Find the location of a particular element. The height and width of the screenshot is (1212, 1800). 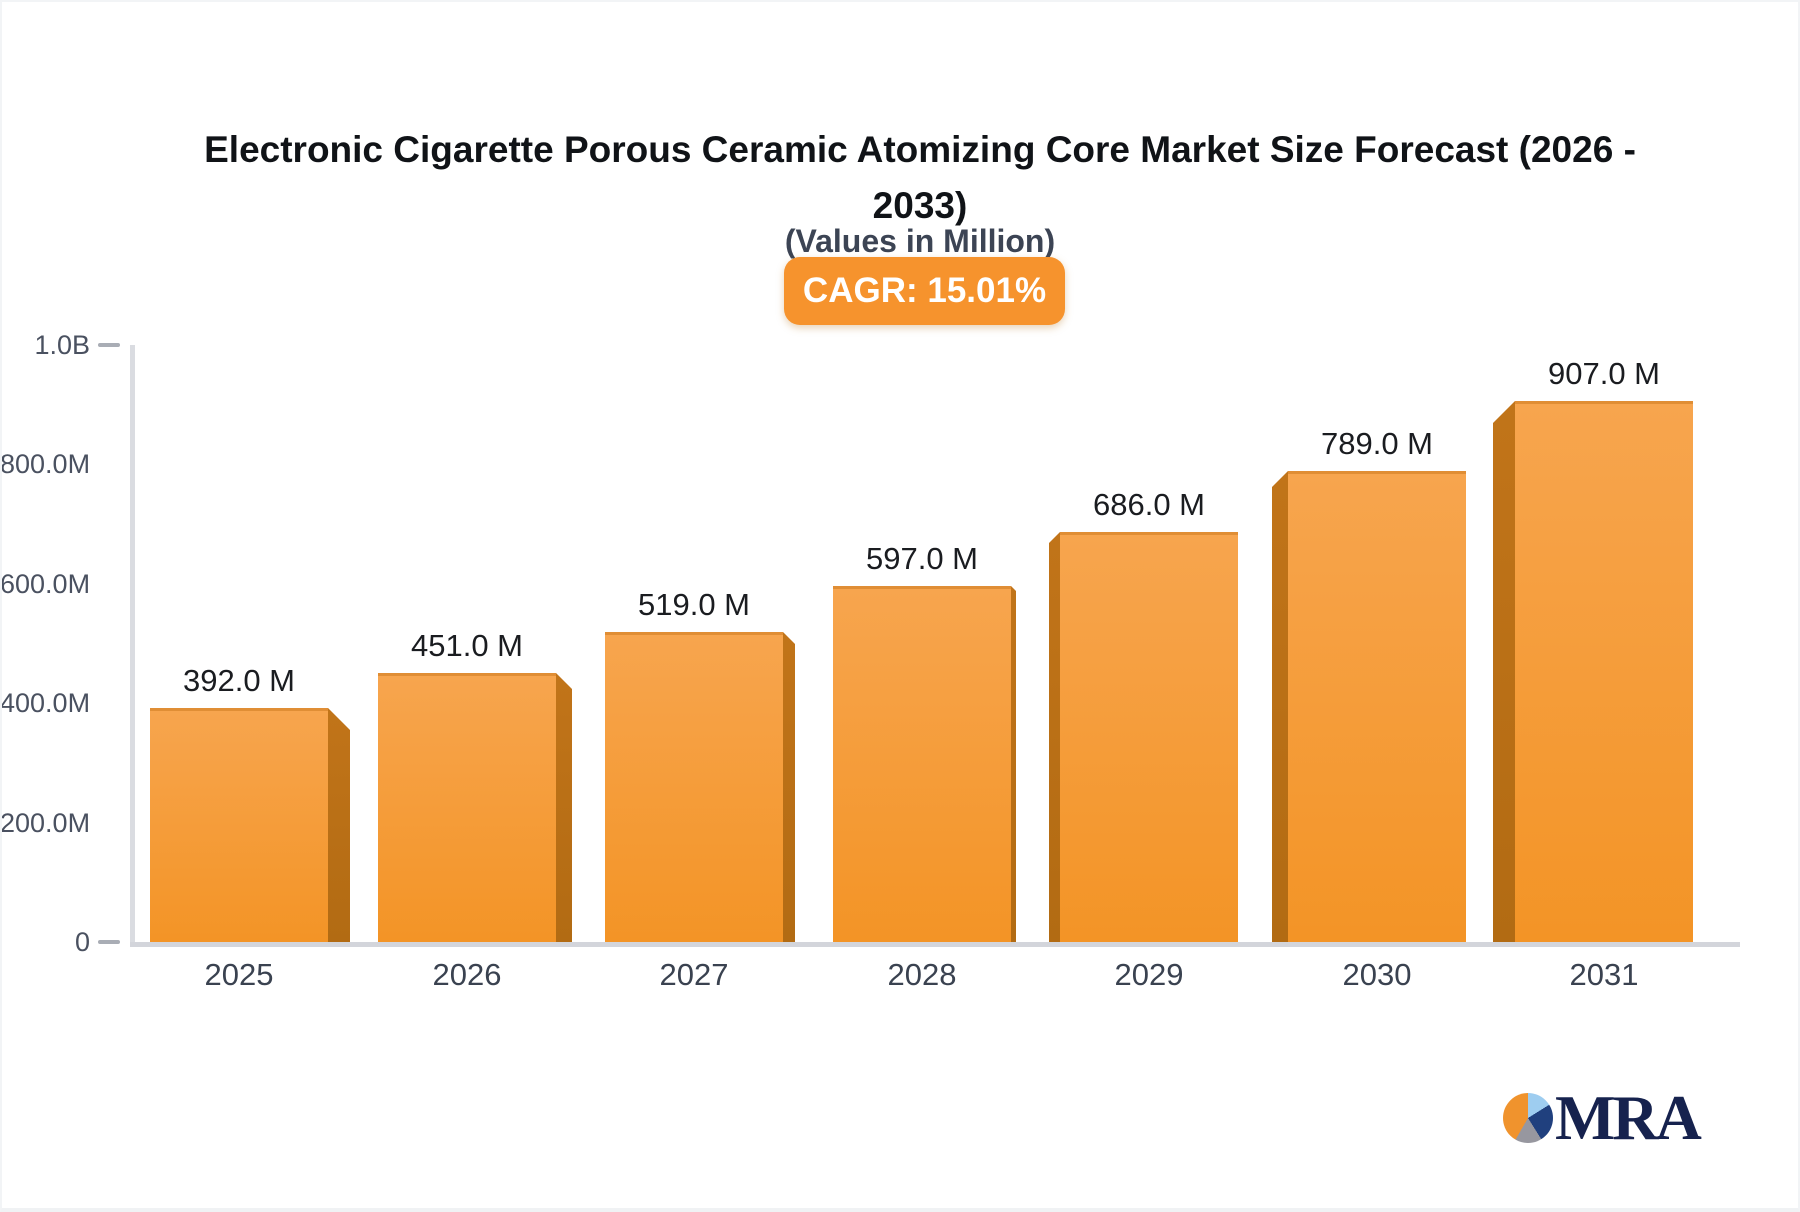

bar-2028 is located at coordinates (922, 764).